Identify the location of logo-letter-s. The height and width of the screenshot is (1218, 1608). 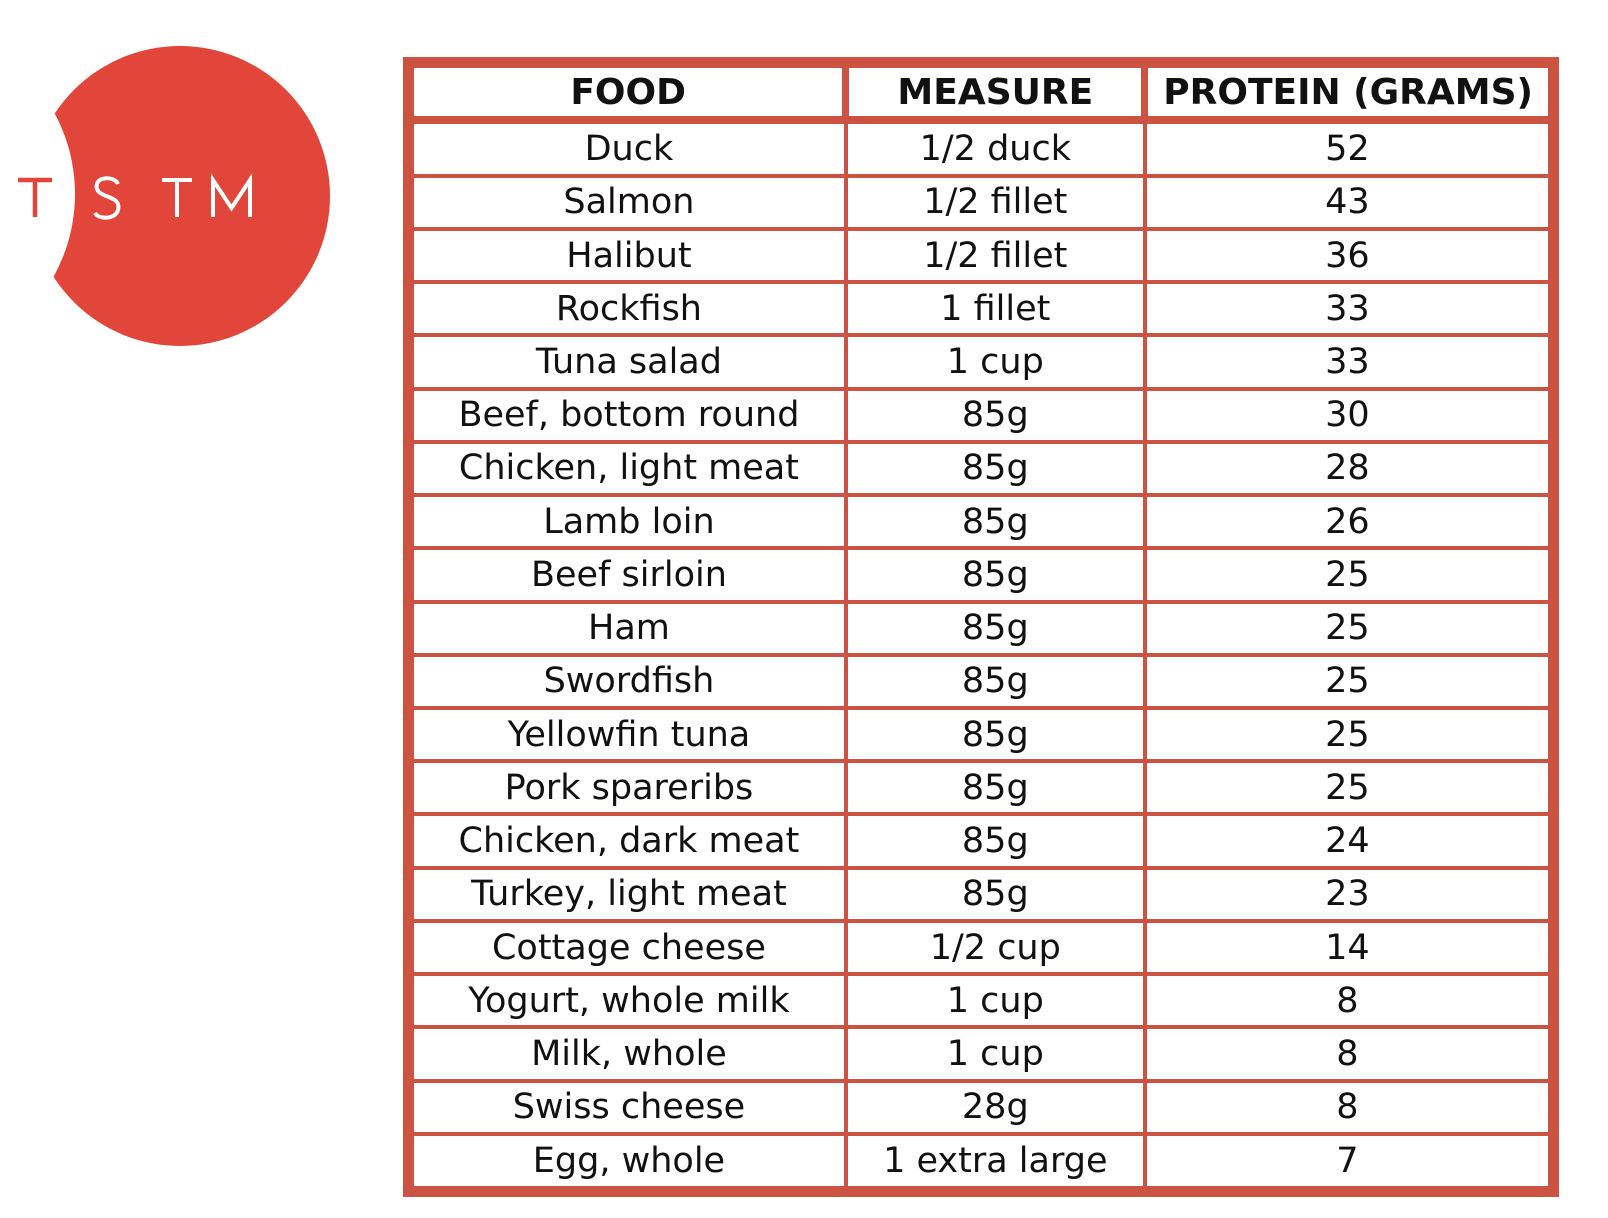
(107, 198).